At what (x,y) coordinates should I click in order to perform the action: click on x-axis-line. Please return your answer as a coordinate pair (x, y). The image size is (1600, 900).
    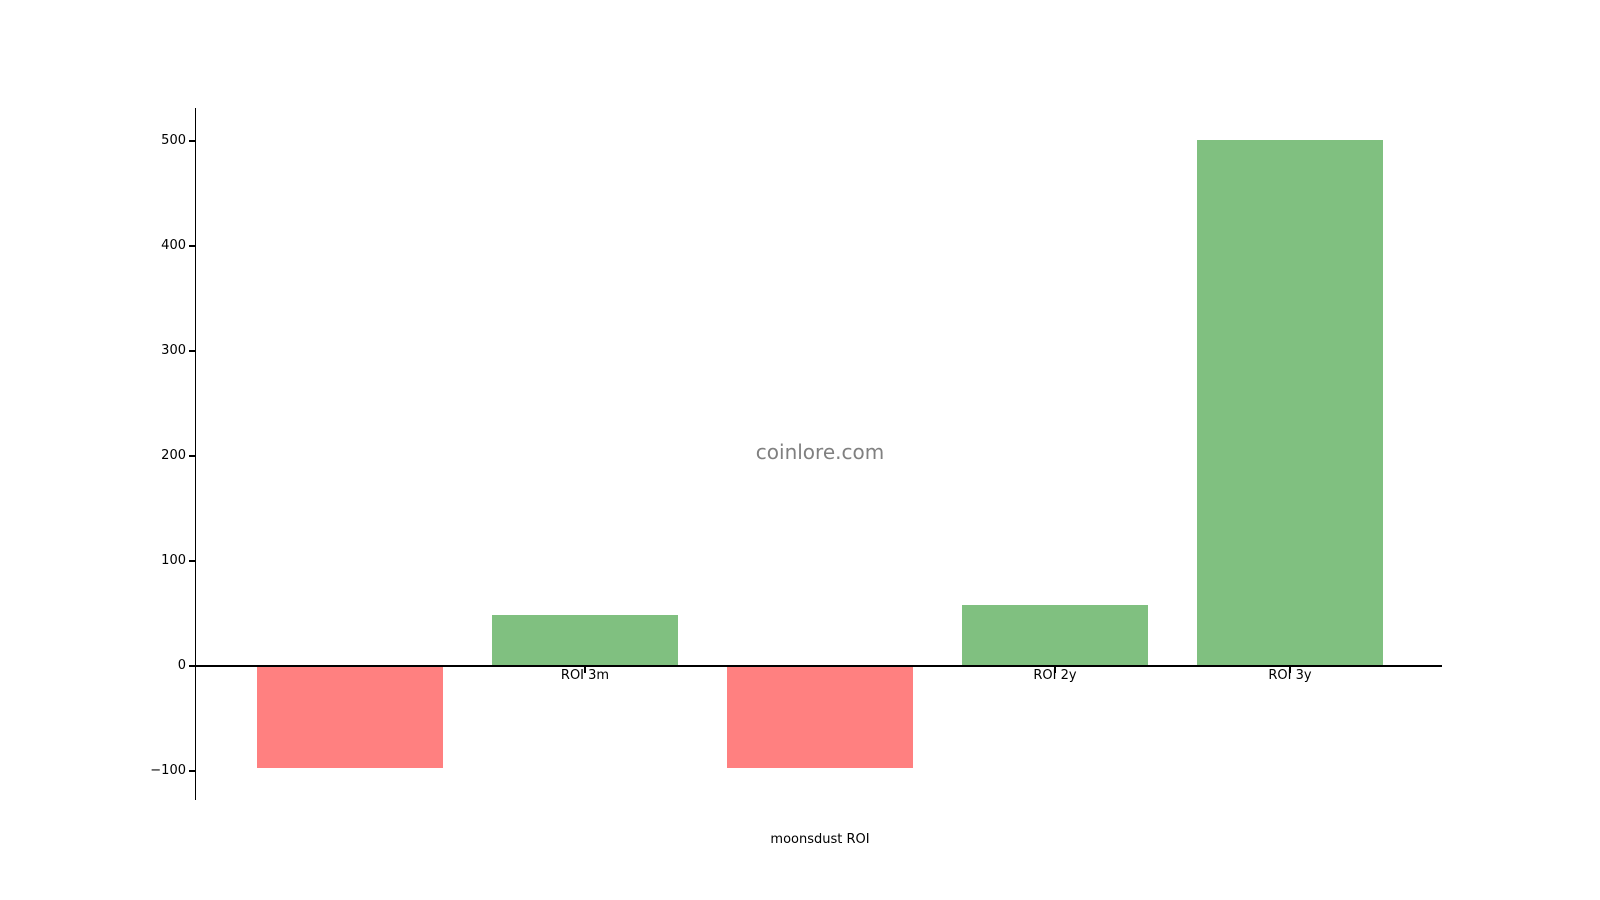
    Looking at the image, I should click on (819, 666).